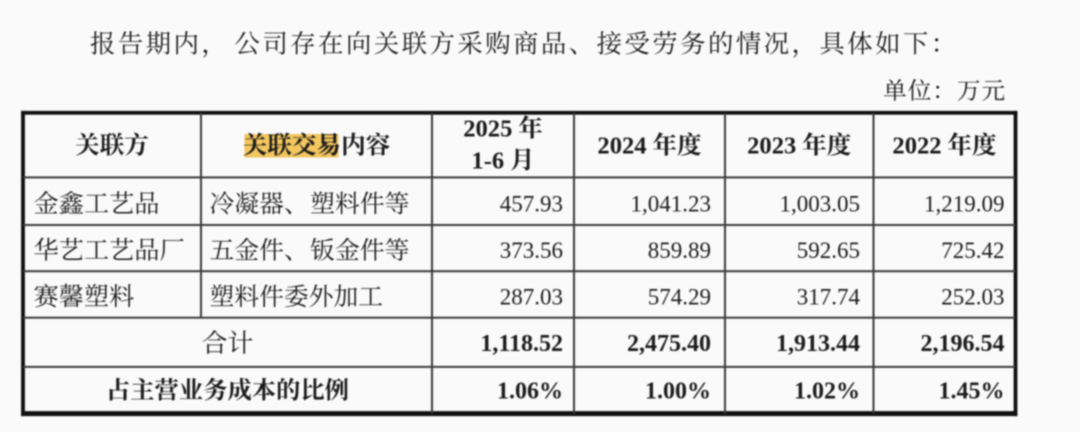 The width and height of the screenshot is (1080, 432). I want to click on svg-text: 1.06%, so click(530, 392).